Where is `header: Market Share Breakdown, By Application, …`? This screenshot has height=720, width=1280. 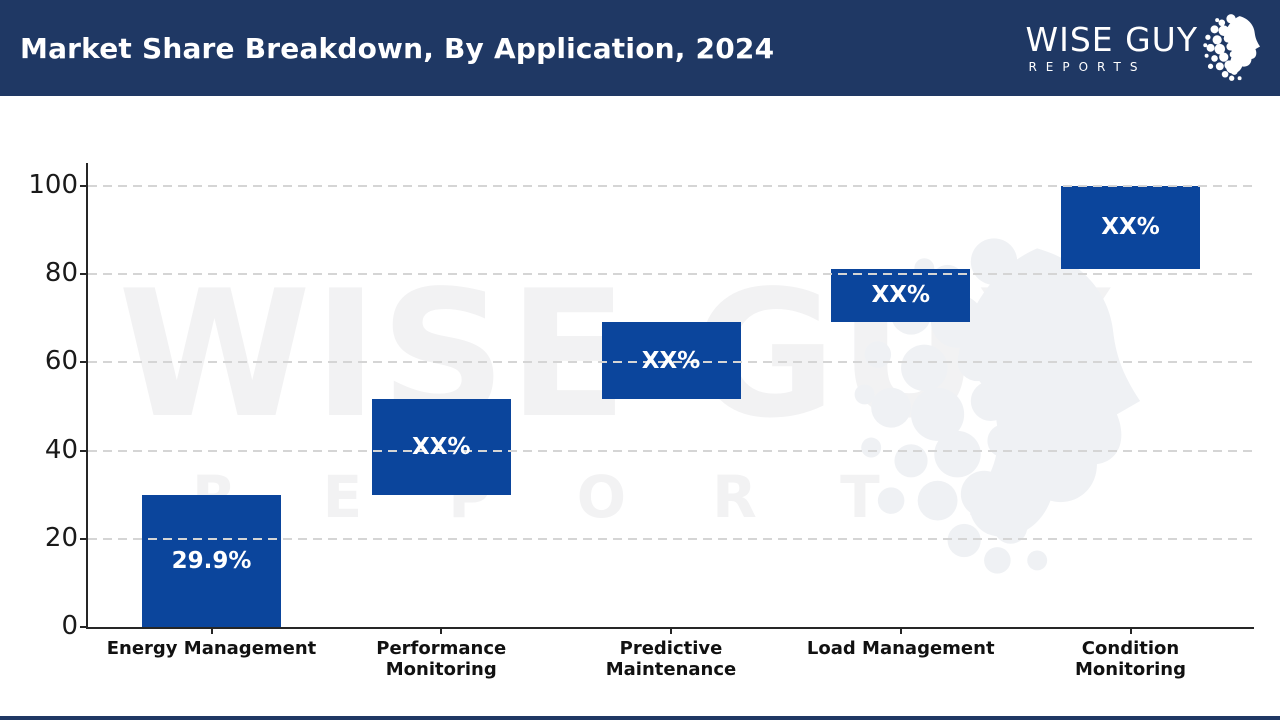
header: Market Share Breakdown, By Application, … is located at coordinates (640, 48).